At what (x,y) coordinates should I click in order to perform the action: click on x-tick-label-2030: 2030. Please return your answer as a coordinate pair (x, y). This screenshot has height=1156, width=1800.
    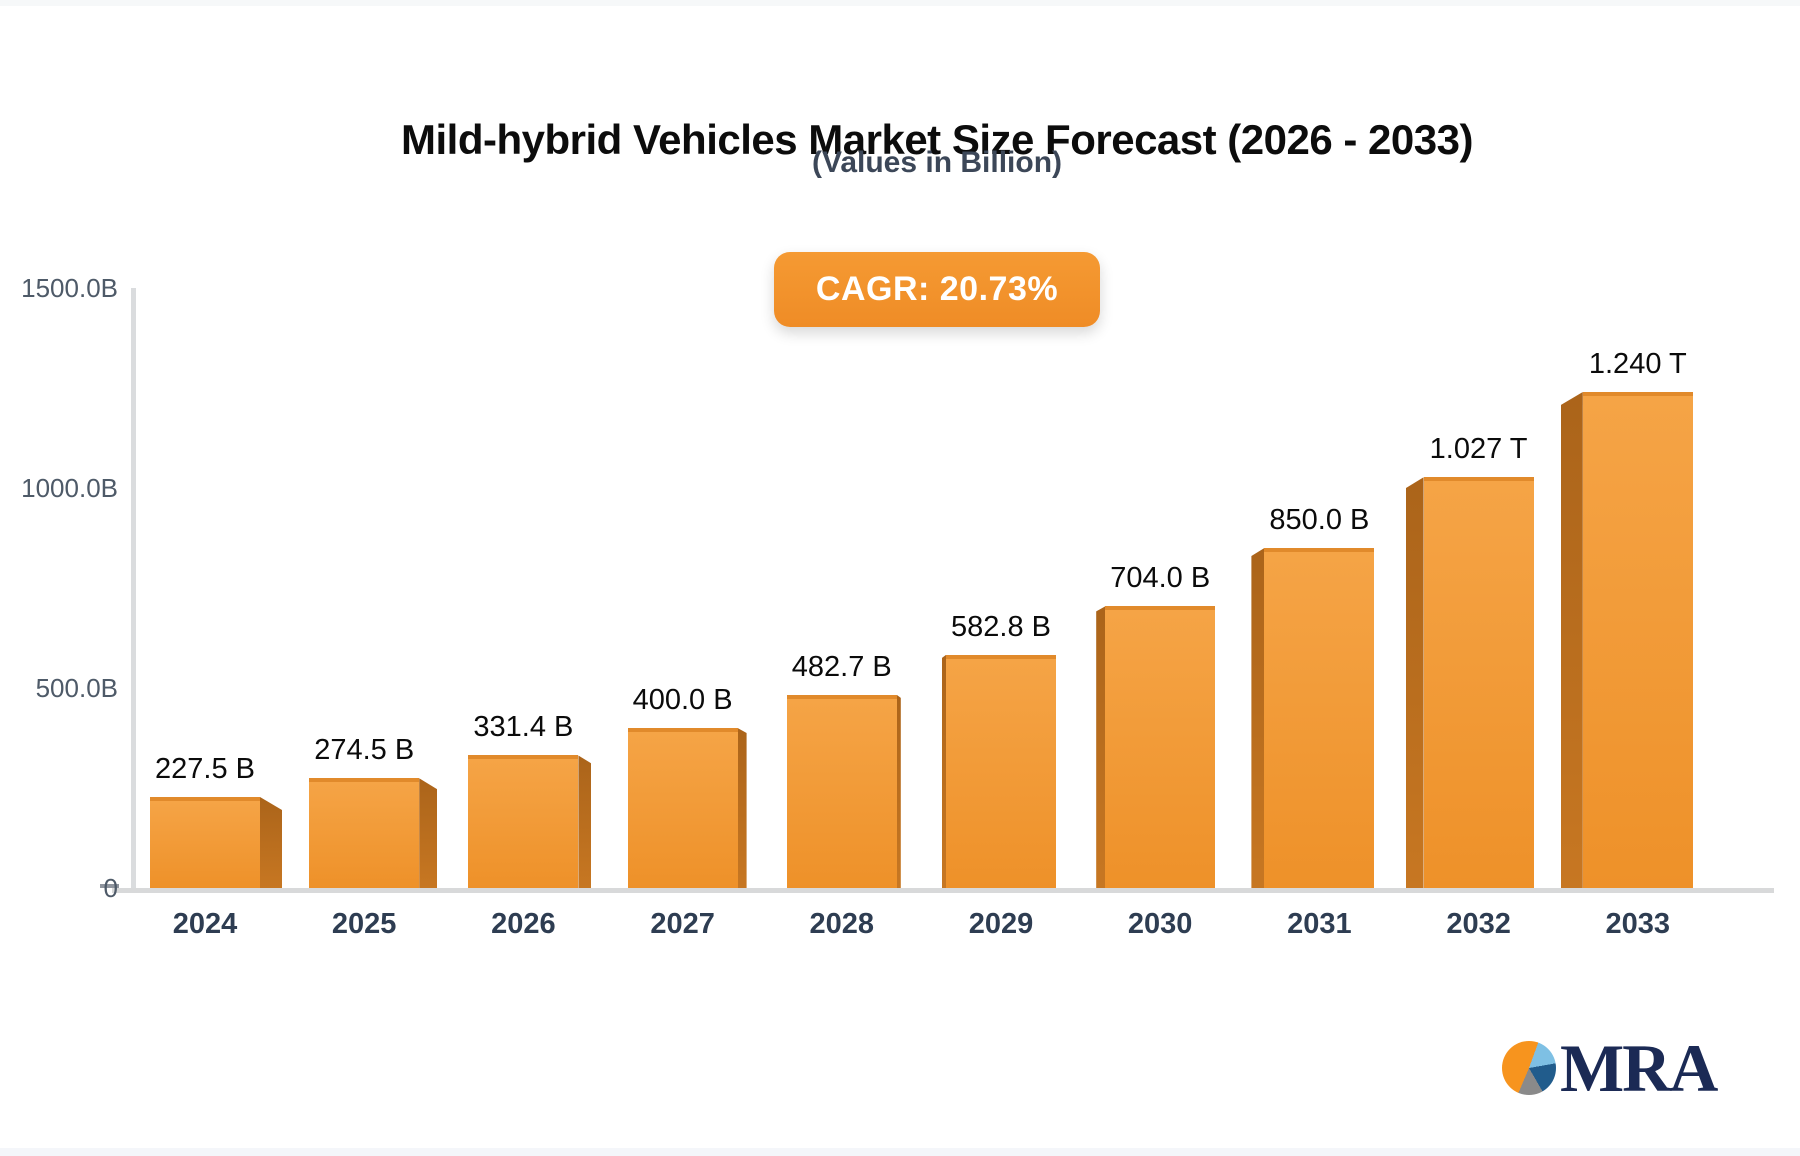
    Looking at the image, I should click on (1160, 924).